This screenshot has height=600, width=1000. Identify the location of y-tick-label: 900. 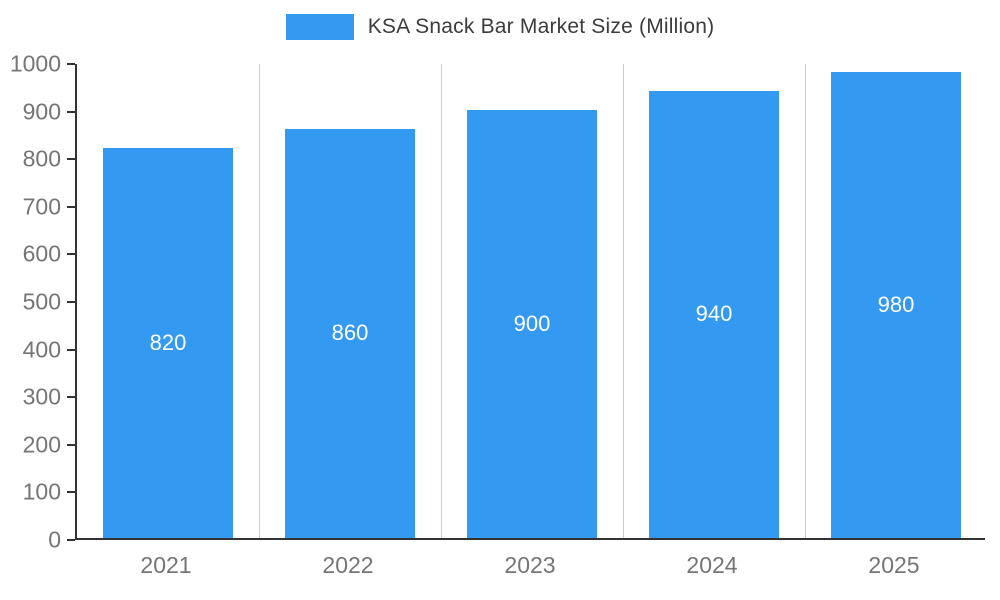
(41, 111).